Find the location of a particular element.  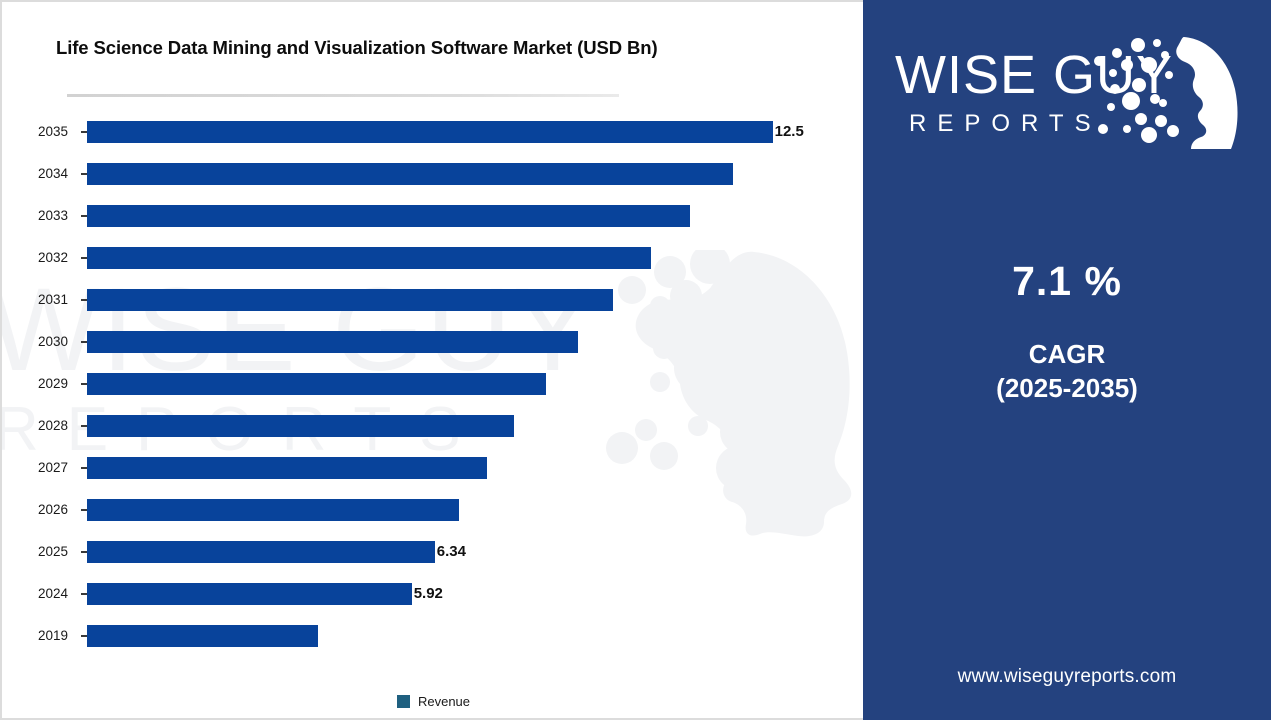

bar-row: 2028 is located at coordinates (432, 436).